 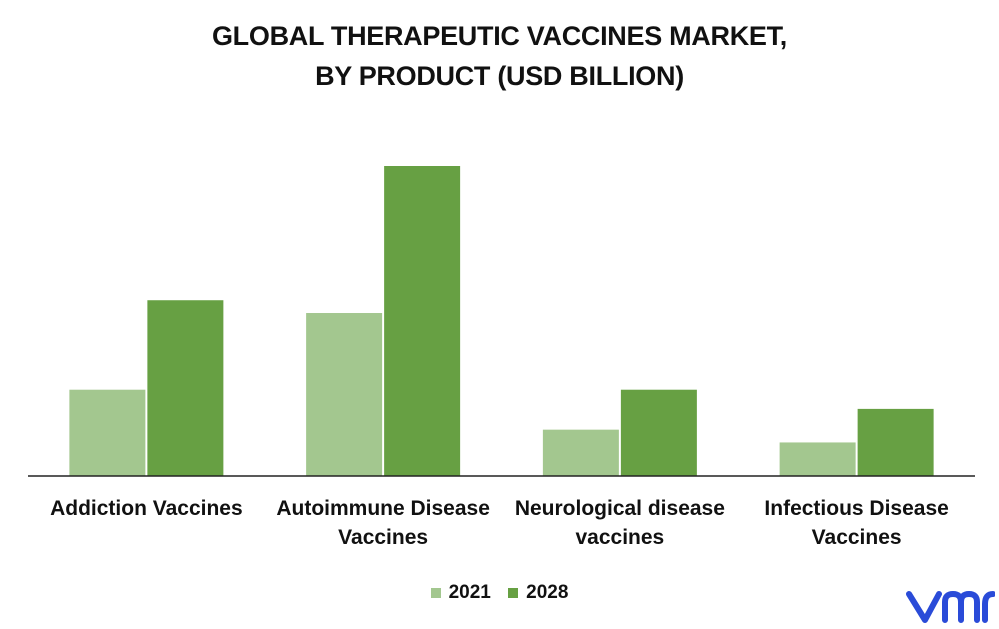 I want to click on chart-legend: 2021 2028, so click(x=499, y=593).